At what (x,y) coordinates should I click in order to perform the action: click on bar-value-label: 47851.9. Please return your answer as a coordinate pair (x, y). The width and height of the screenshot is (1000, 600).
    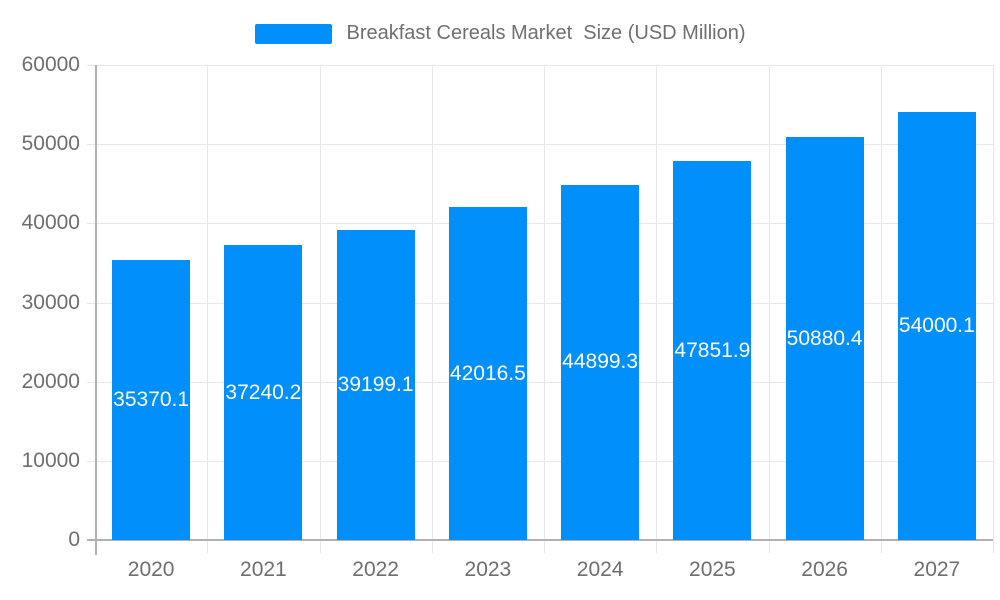
    Looking at the image, I should click on (712, 350).